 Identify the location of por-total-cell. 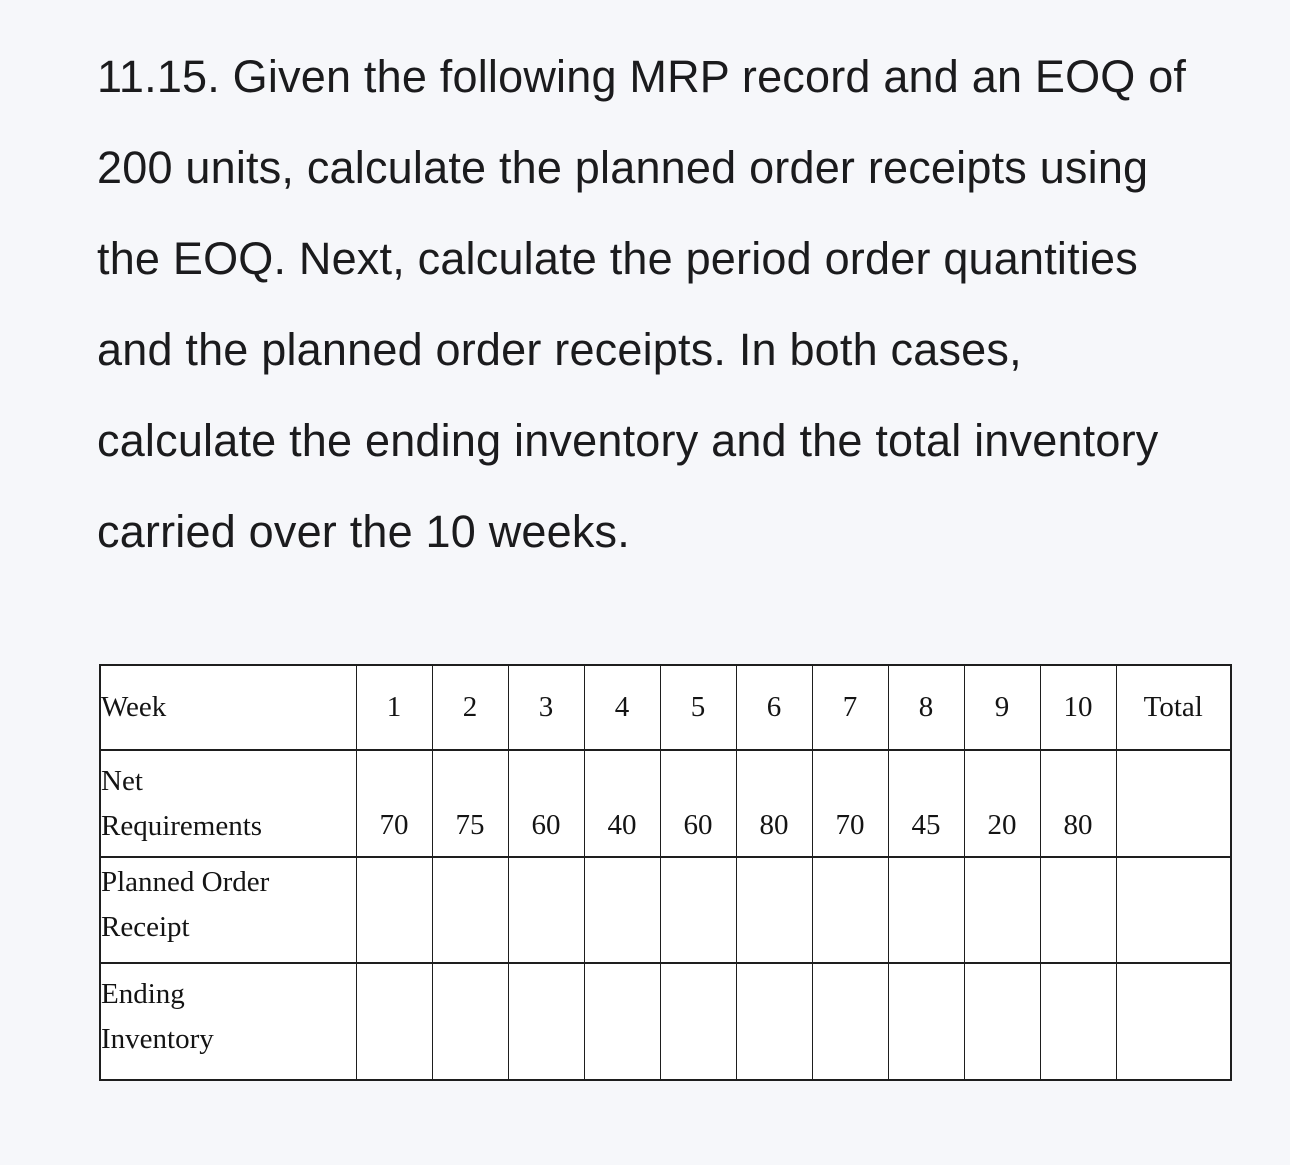
(1173, 910).